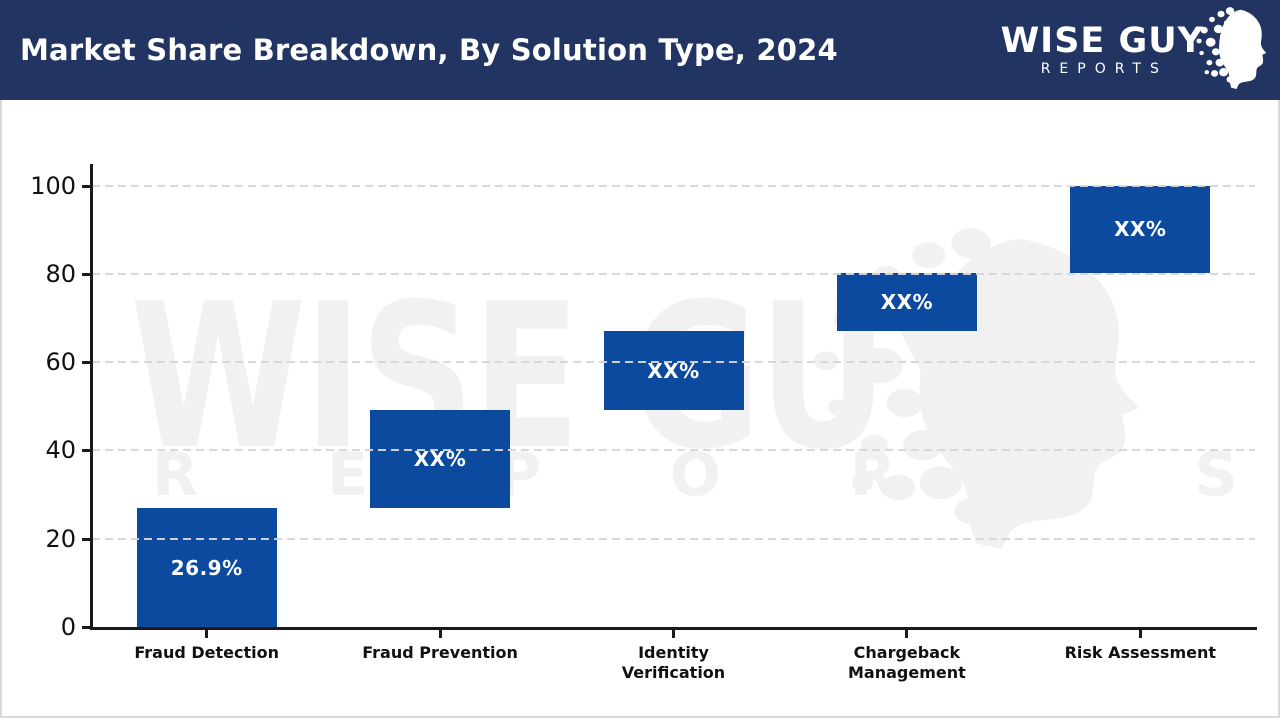 Image resolution: width=1280 pixels, height=720 pixels. Describe the element at coordinates (440, 459) in the screenshot. I see `bar-fraud-prevention: XX%` at that location.